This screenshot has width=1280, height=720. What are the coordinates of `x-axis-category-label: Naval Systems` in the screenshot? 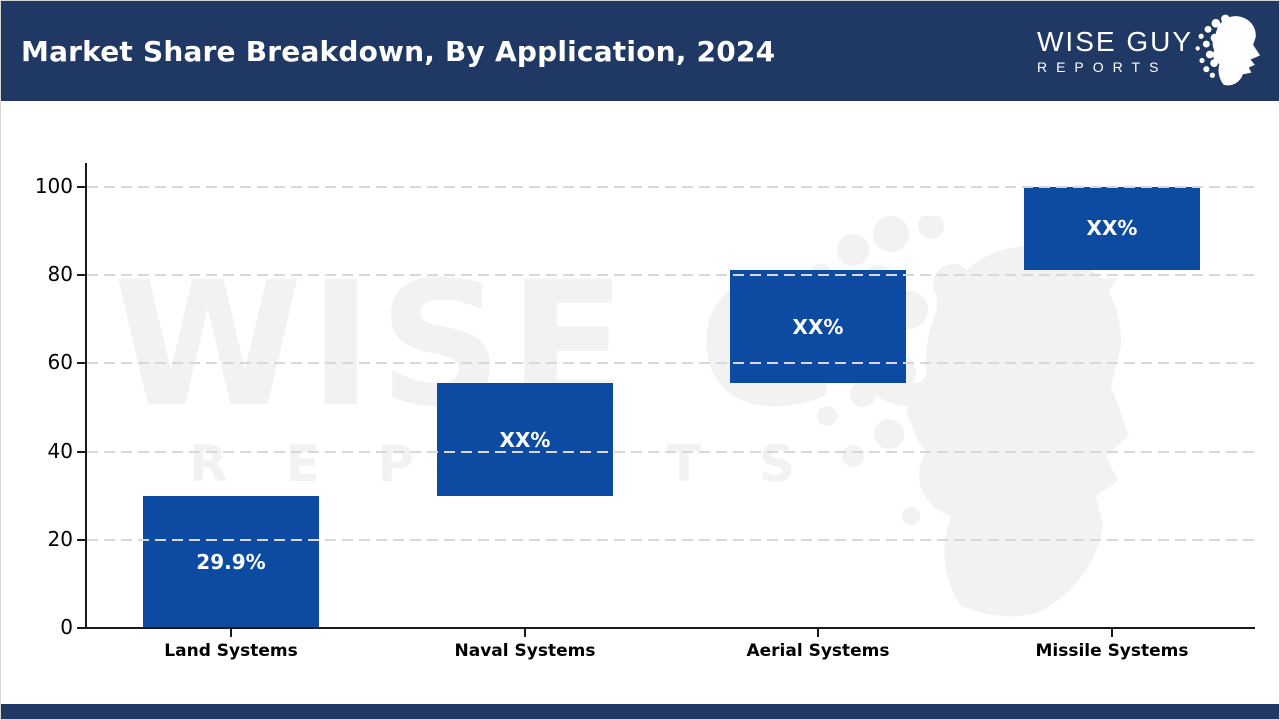 It's located at (525, 651).